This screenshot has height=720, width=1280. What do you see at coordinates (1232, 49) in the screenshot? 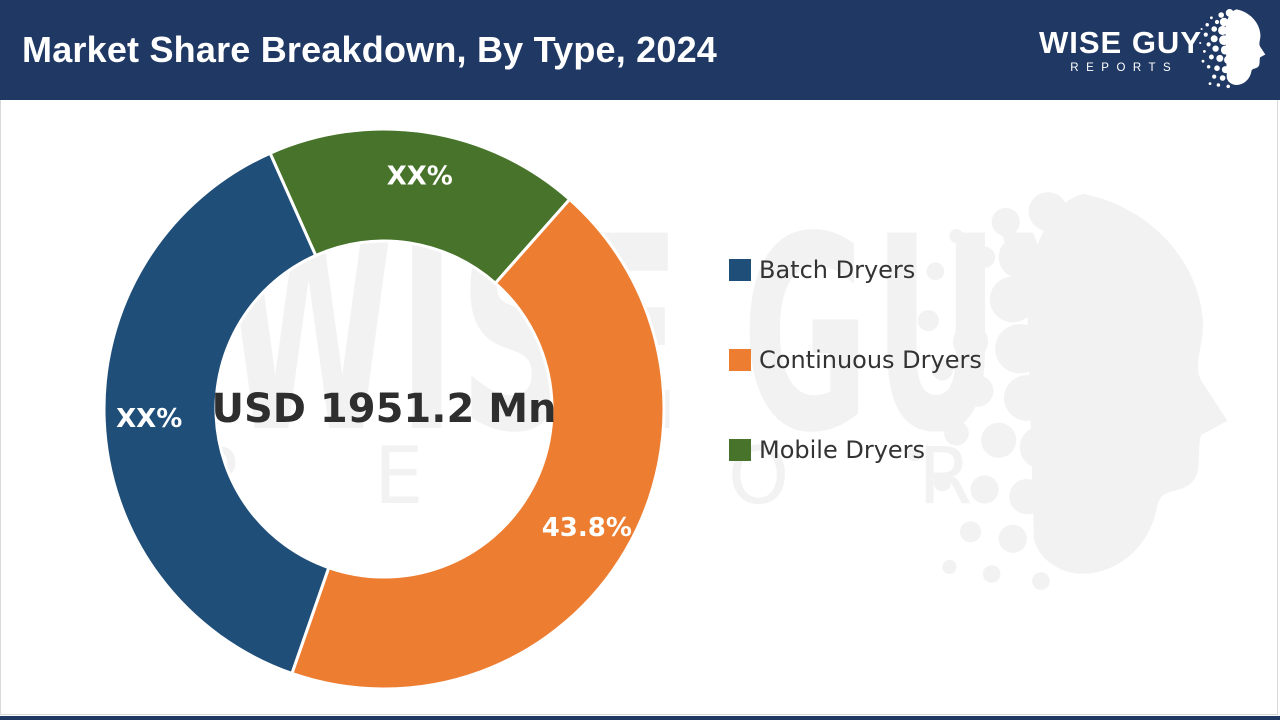
I see `logo-face-icon` at bounding box center [1232, 49].